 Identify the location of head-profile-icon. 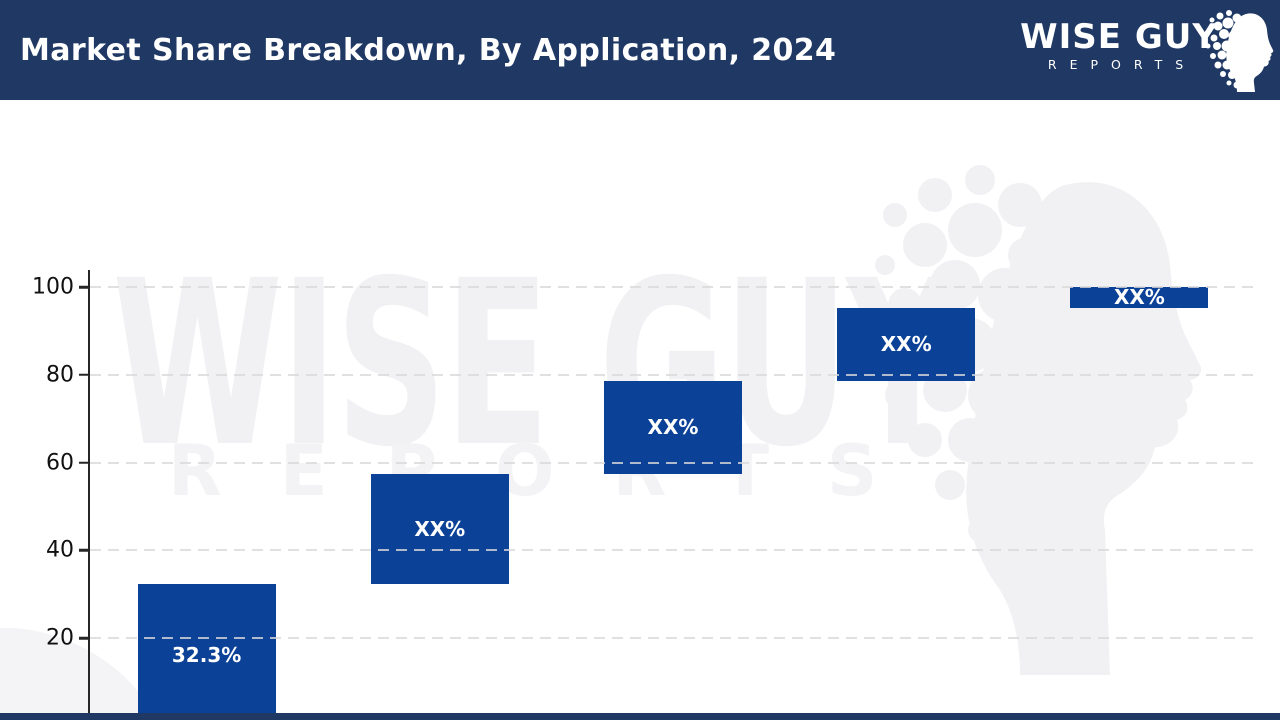
(1239, 51).